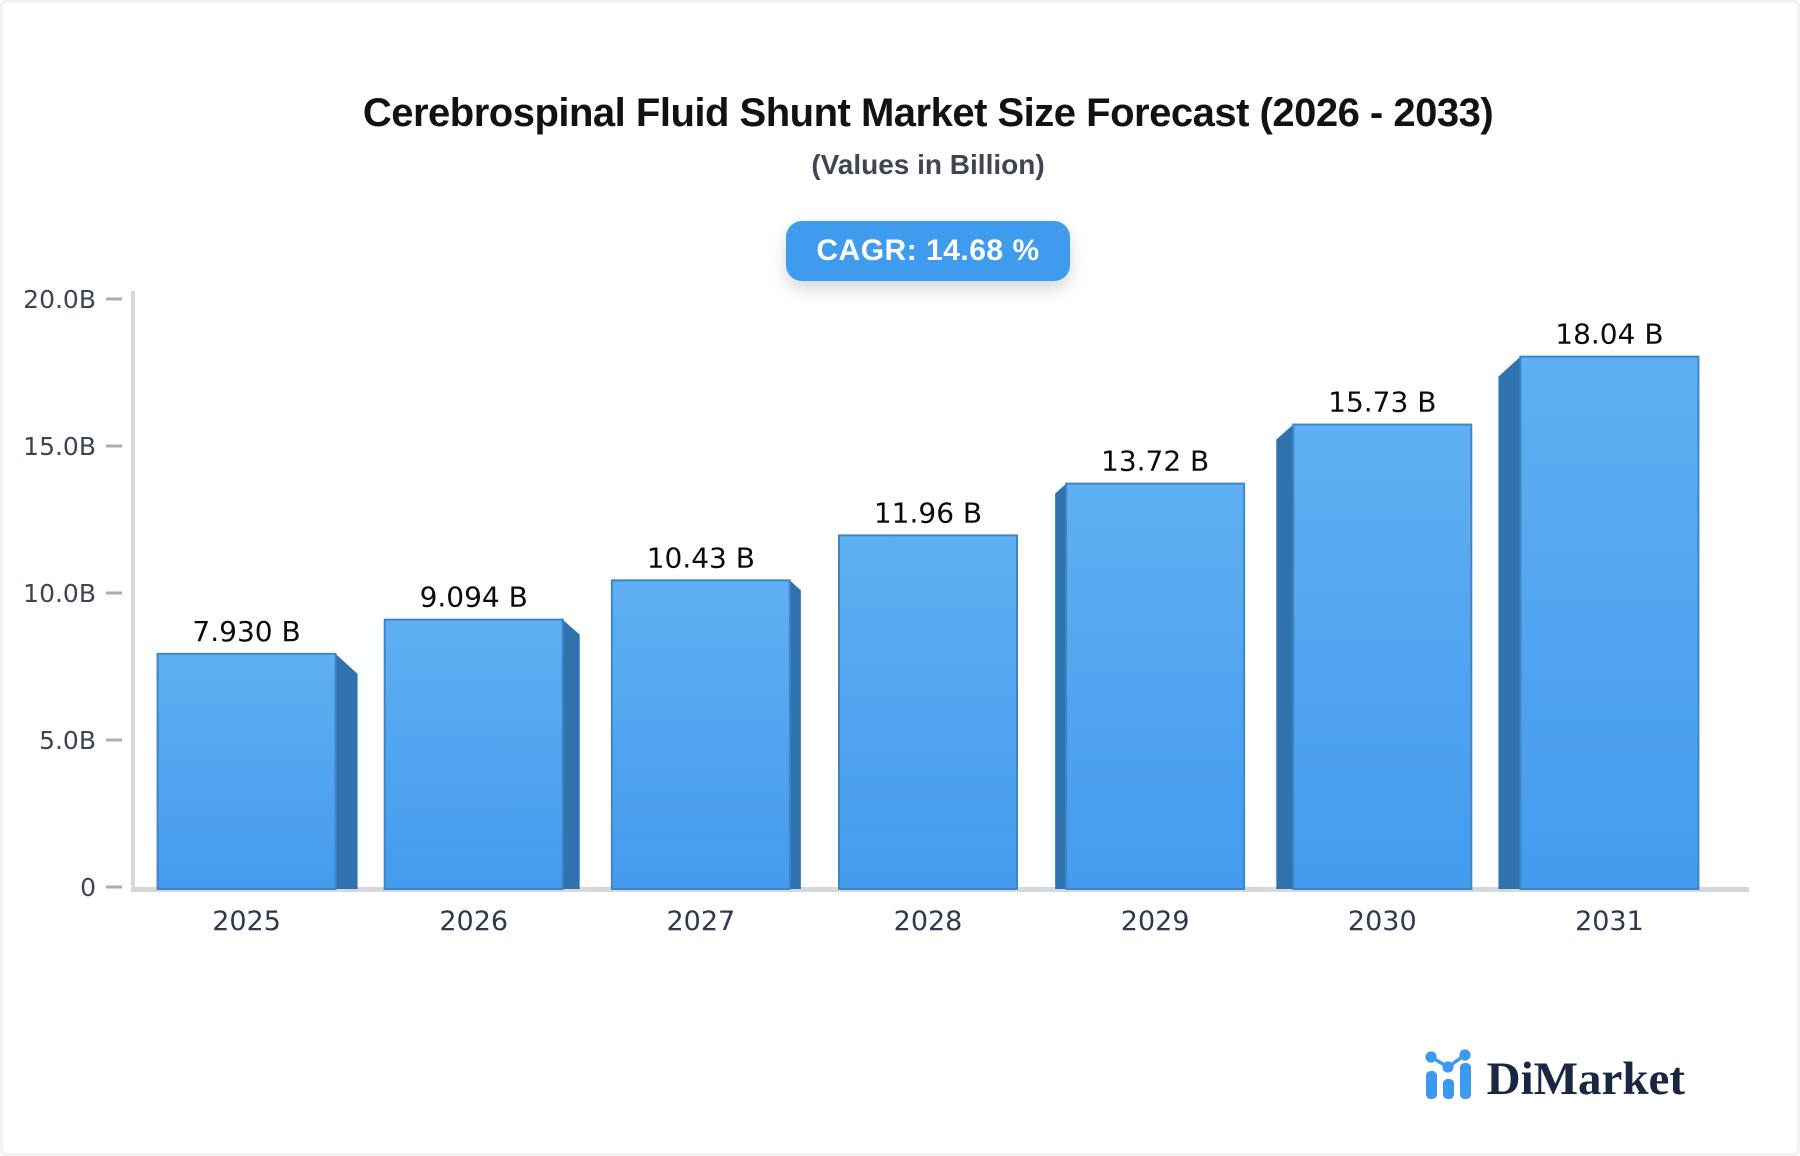 Image resolution: width=1800 pixels, height=1156 pixels. Describe the element at coordinates (1609, 622) in the screenshot. I see `bar-2031` at that location.